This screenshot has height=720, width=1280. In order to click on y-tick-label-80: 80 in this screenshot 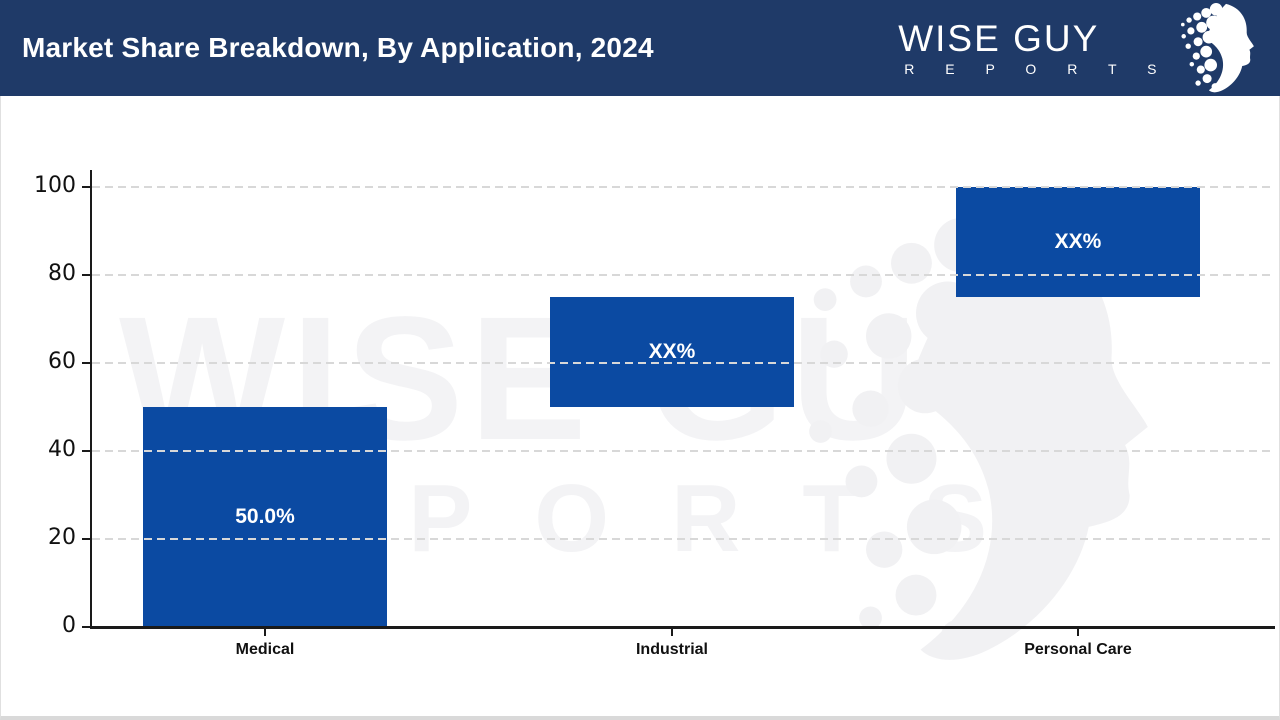, I will do `click(62, 273)`.